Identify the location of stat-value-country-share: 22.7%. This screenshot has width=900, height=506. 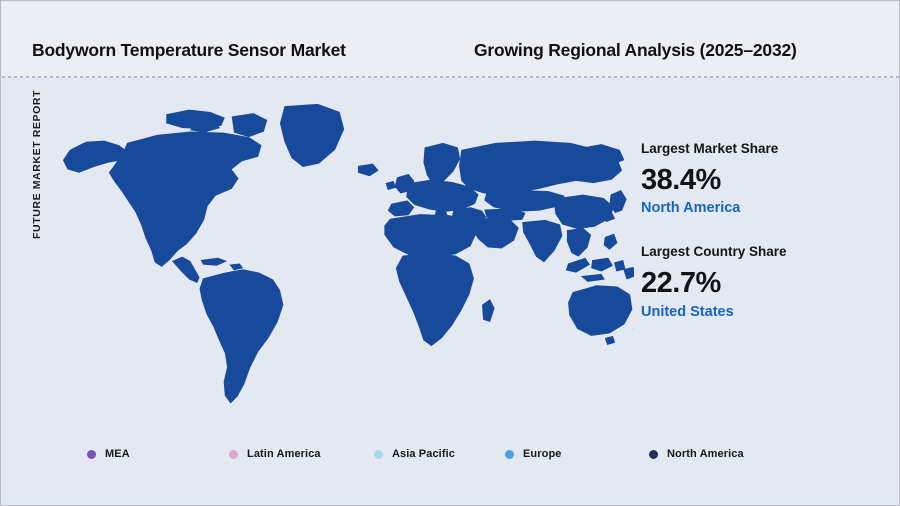
(681, 283).